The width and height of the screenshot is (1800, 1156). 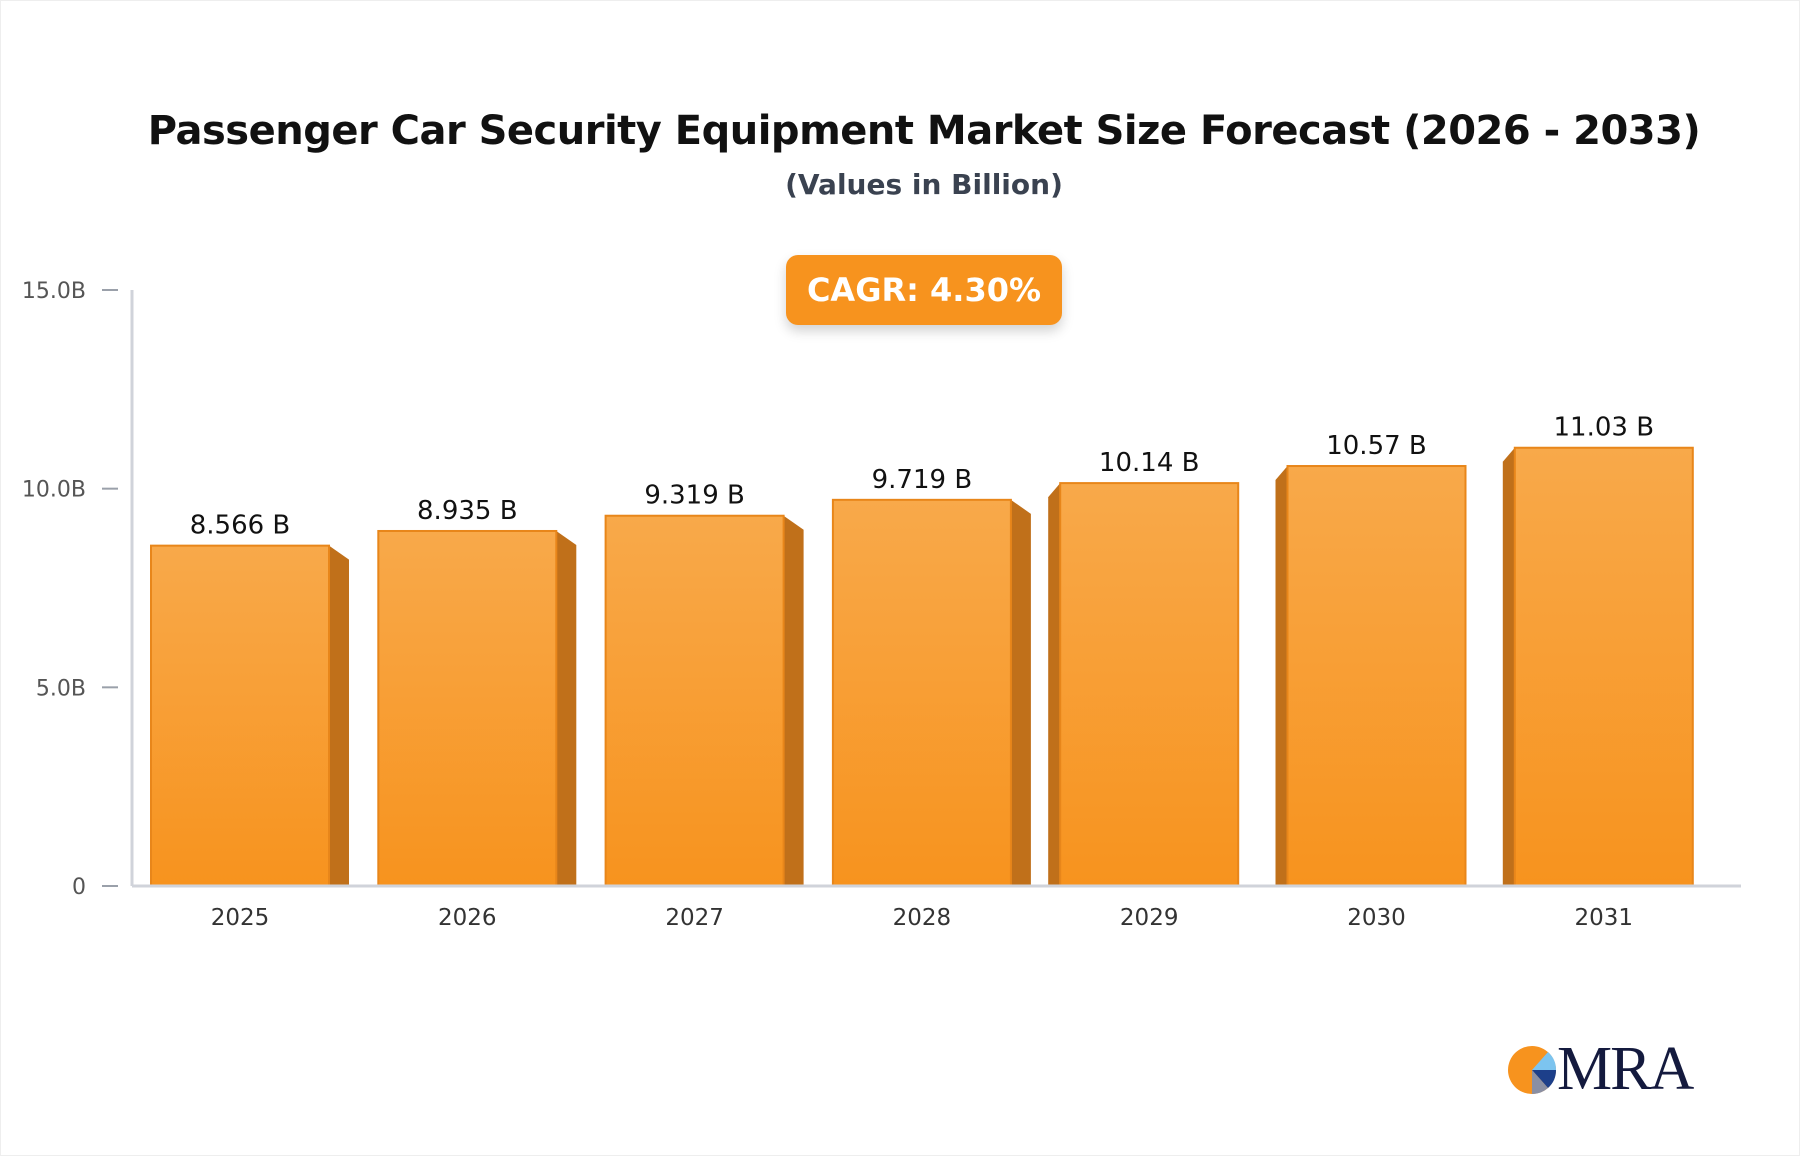 I want to click on logo-text: MRA, so click(x=1625, y=1069).